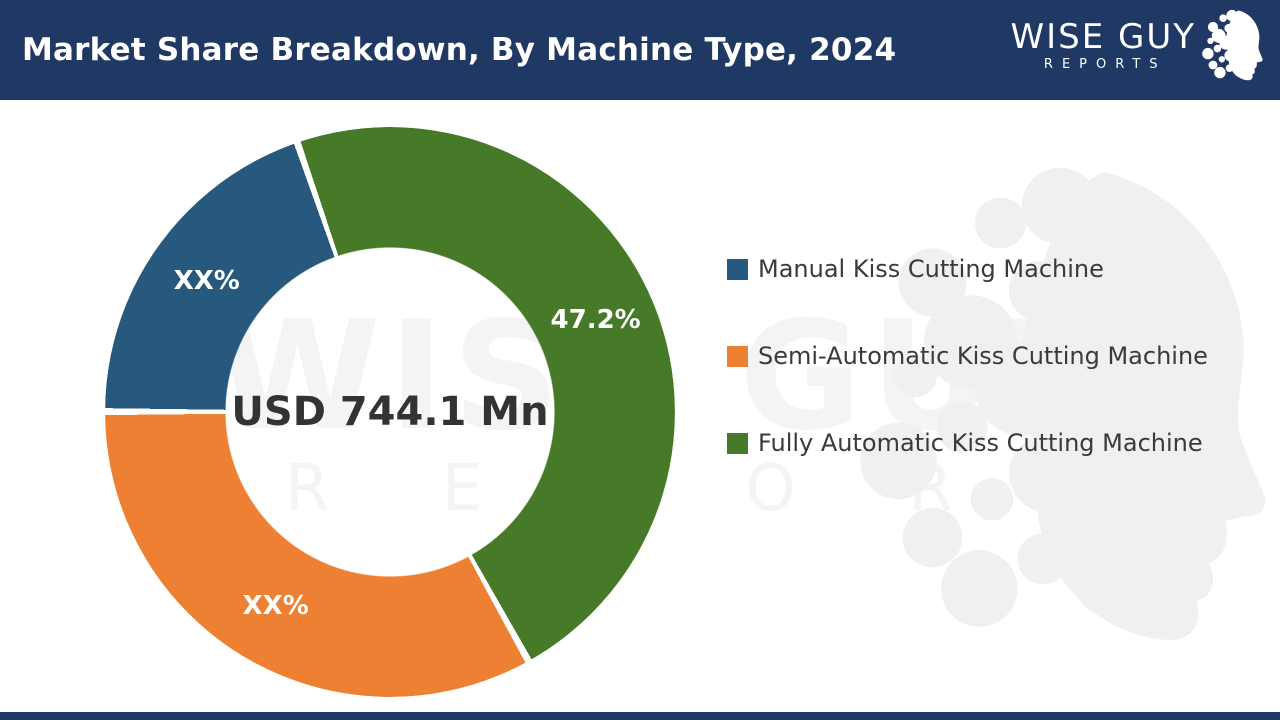 The height and width of the screenshot is (720, 1280). Describe the element at coordinates (640, 716) in the screenshot. I see `footer-bar` at that location.